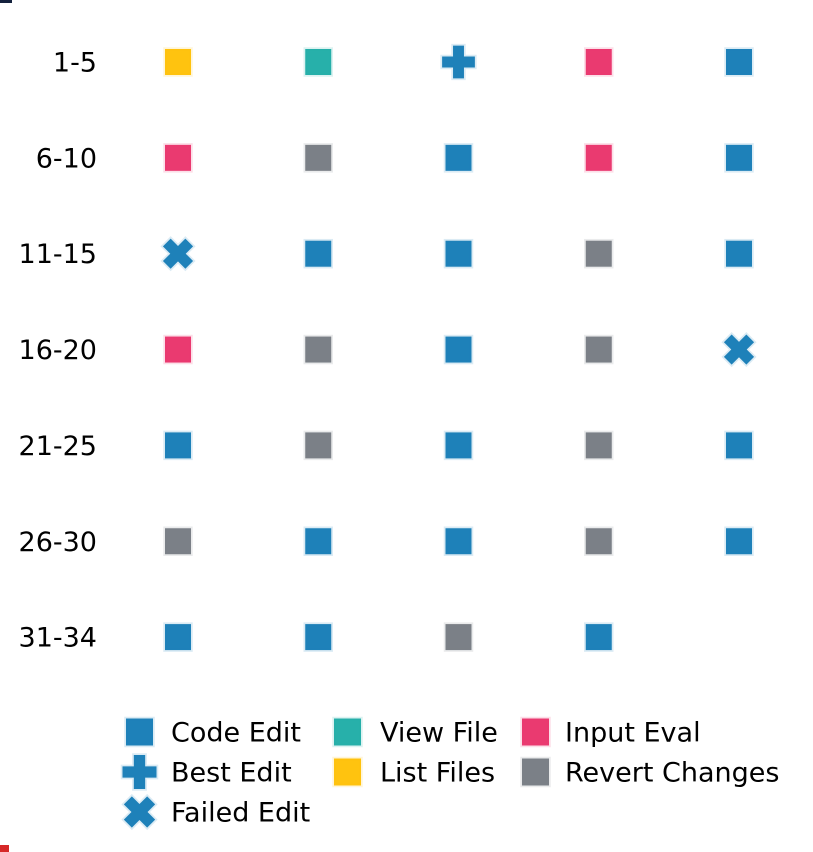 This screenshot has height=852, width=813. I want to click on legend-label-best-edit: Best Edit, so click(231, 773).